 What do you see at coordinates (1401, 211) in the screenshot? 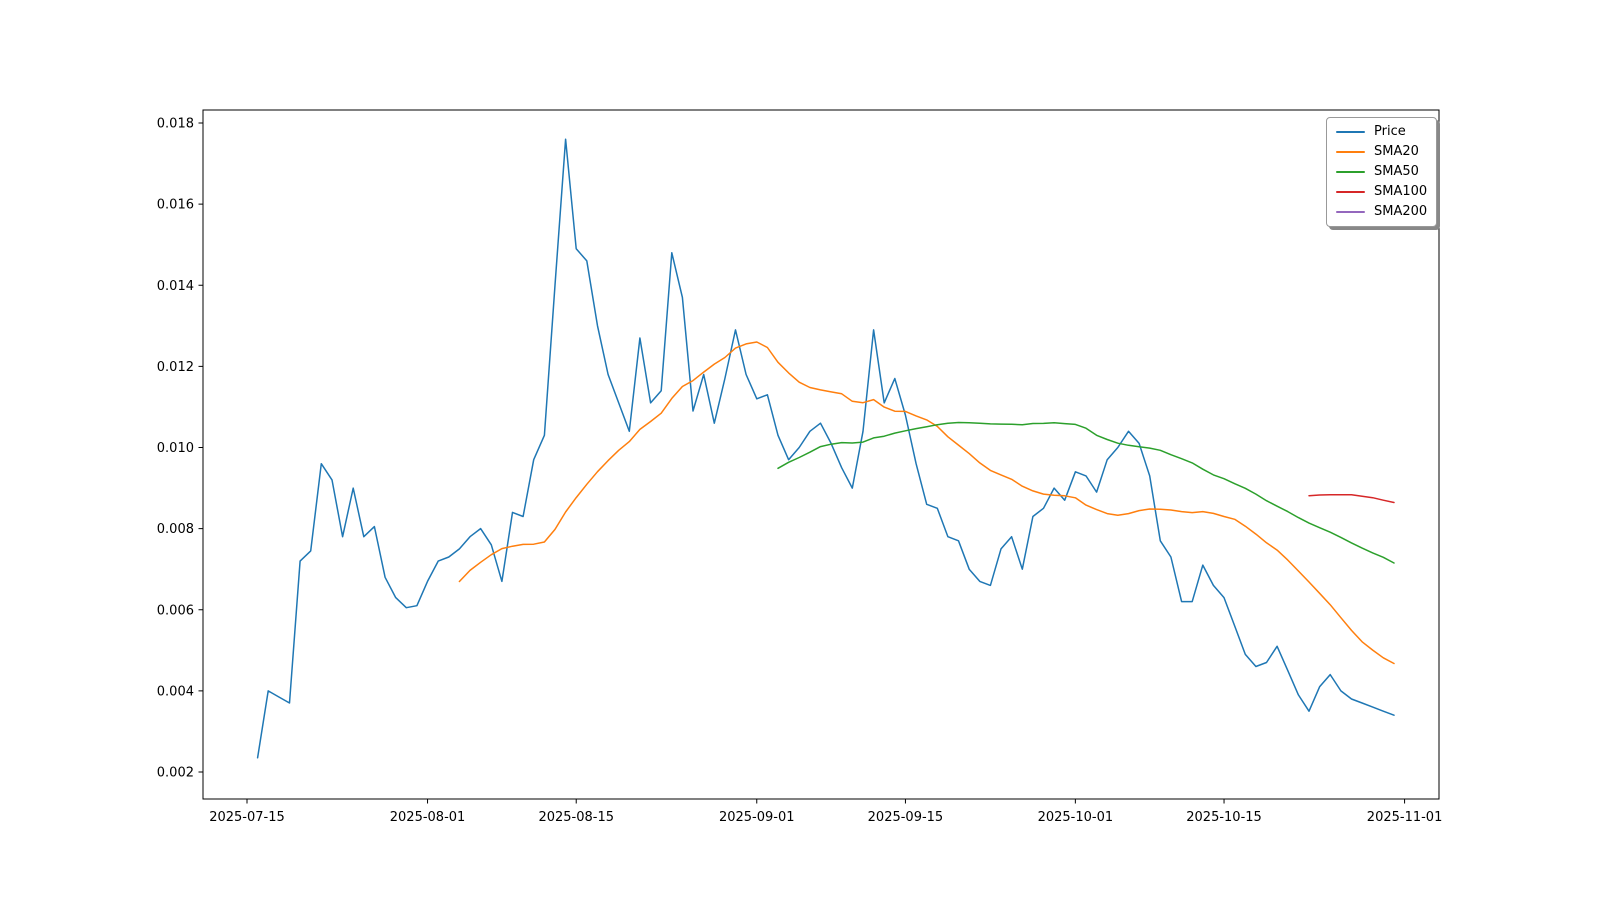
I see `legend-label-sma200: SMA200` at bounding box center [1401, 211].